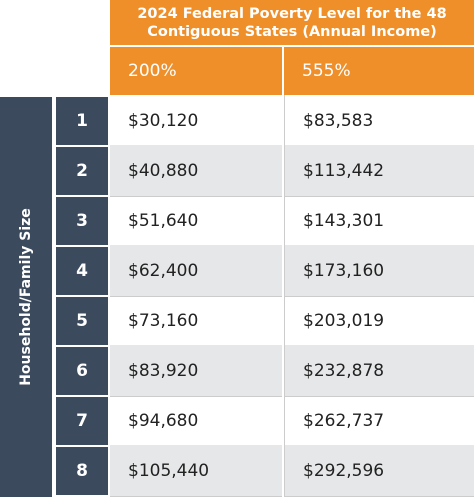 This screenshot has width=474, height=497. I want to click on row-number: 2, so click(82, 171).